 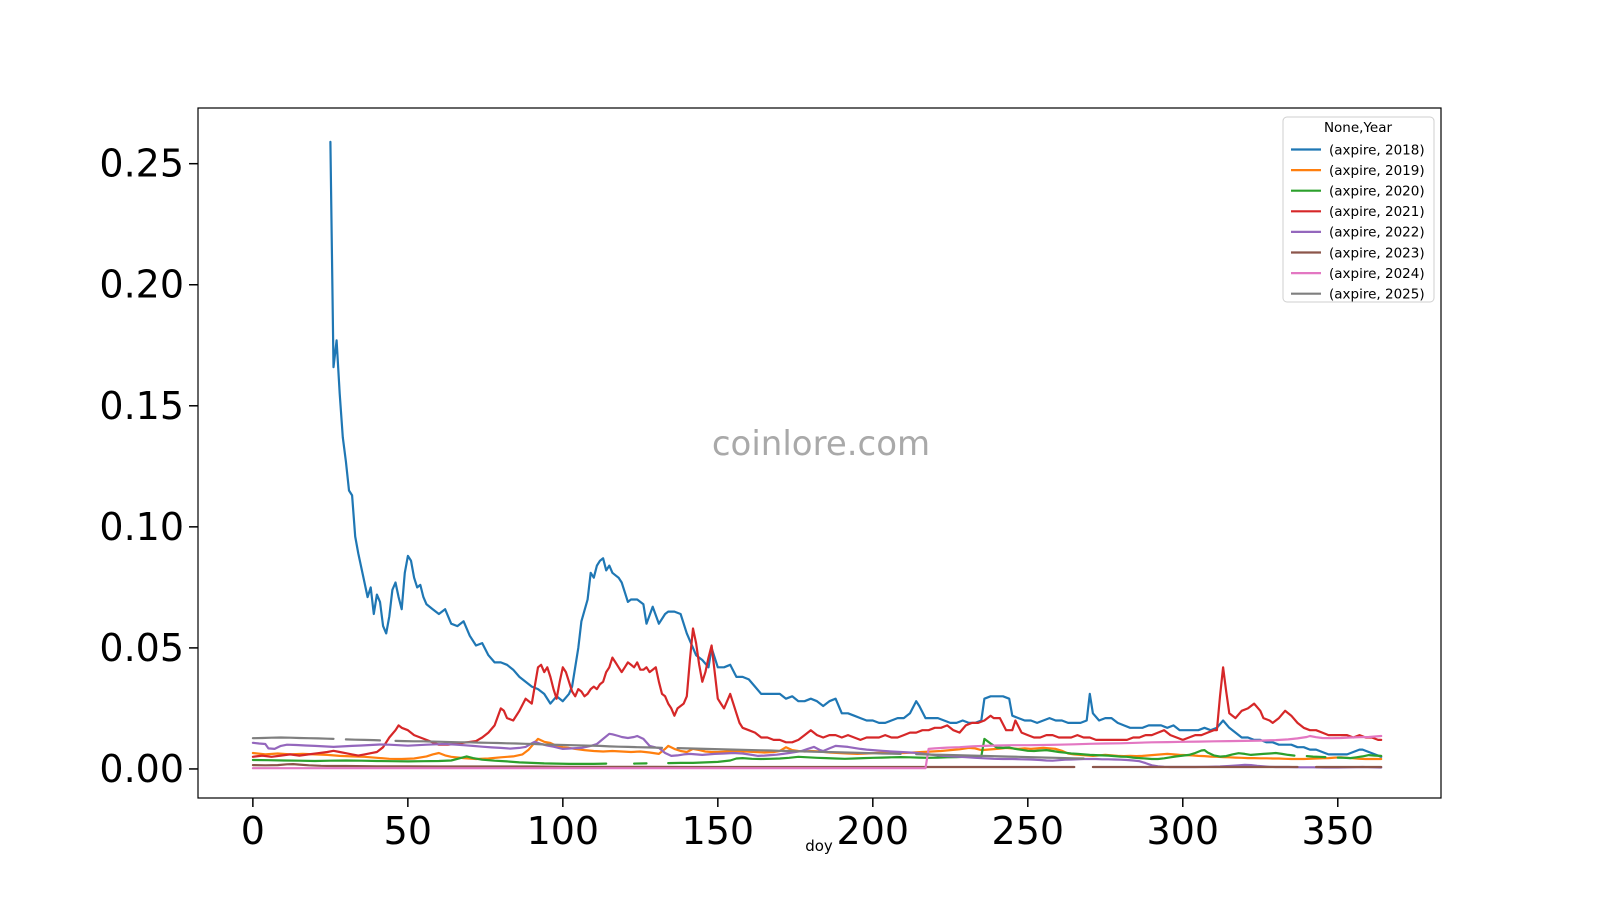 I want to click on series-line-2023, so click(x=663, y=765).